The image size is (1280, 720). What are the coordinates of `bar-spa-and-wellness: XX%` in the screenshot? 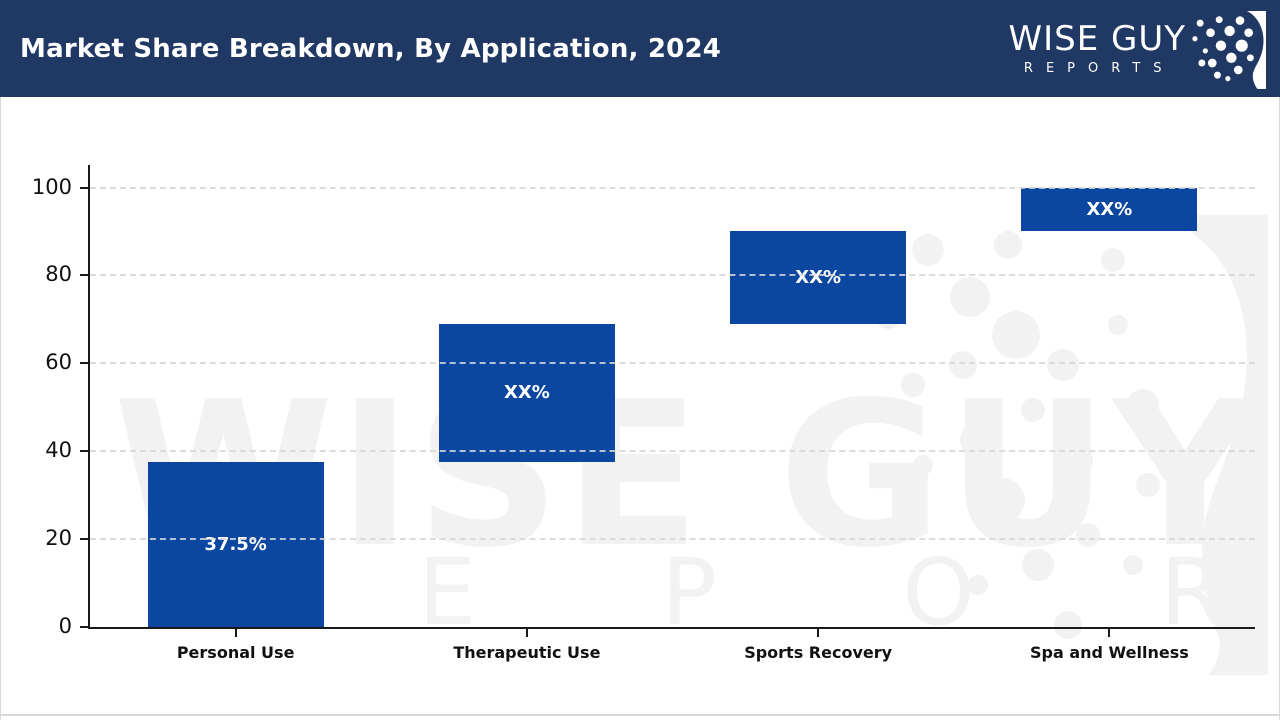 It's located at (1109, 209).